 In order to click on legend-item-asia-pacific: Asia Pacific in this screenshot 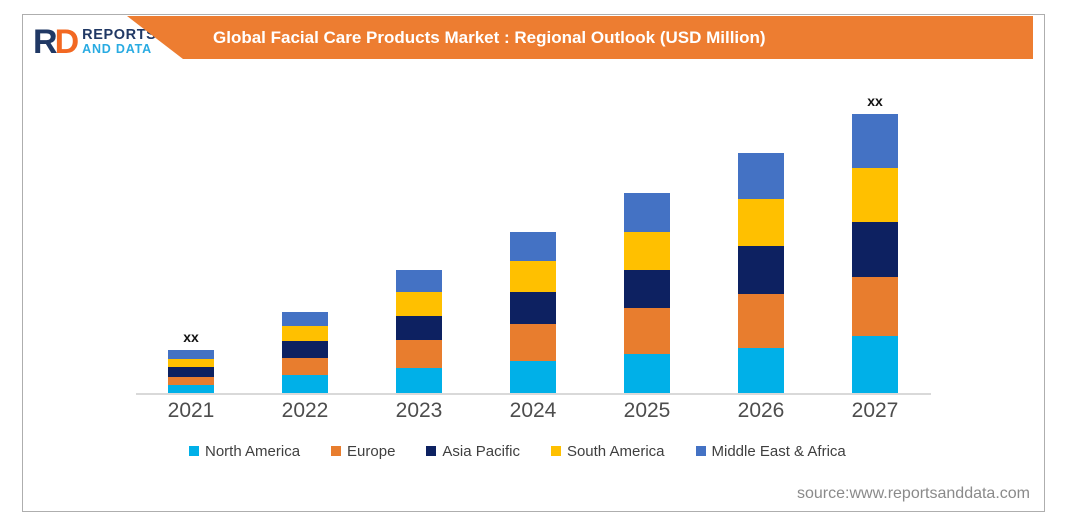, I will do `click(473, 451)`.